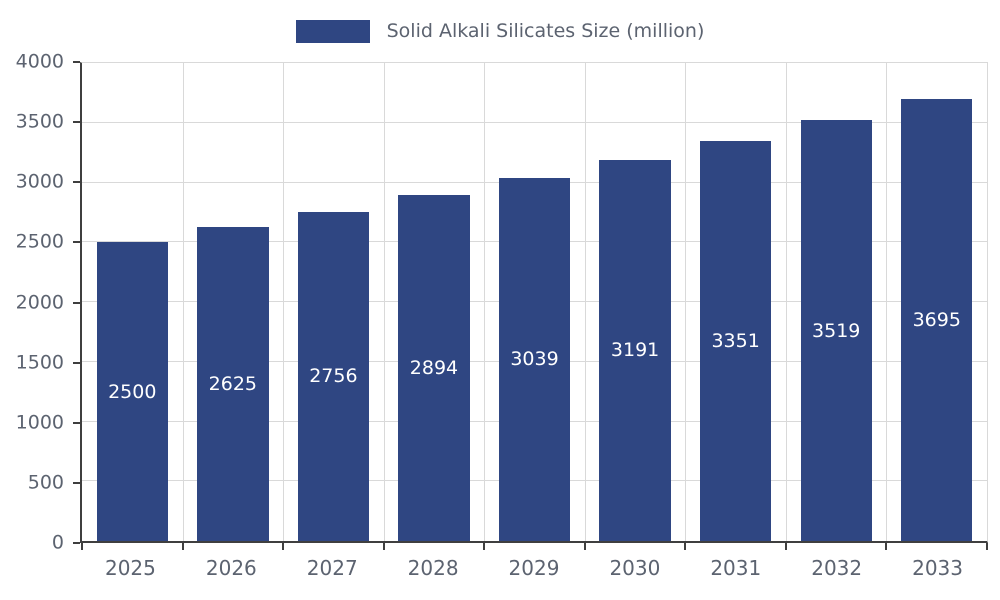  I want to click on y-tick-label: 500, so click(45, 482).